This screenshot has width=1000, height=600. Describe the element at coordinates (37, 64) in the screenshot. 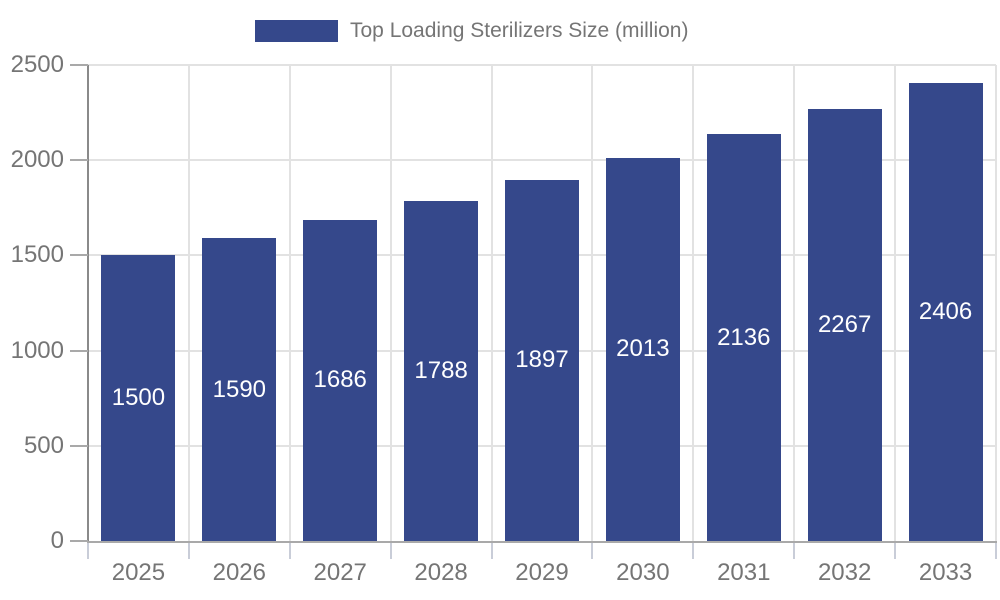

I see `y-tick-label: 2500` at that location.